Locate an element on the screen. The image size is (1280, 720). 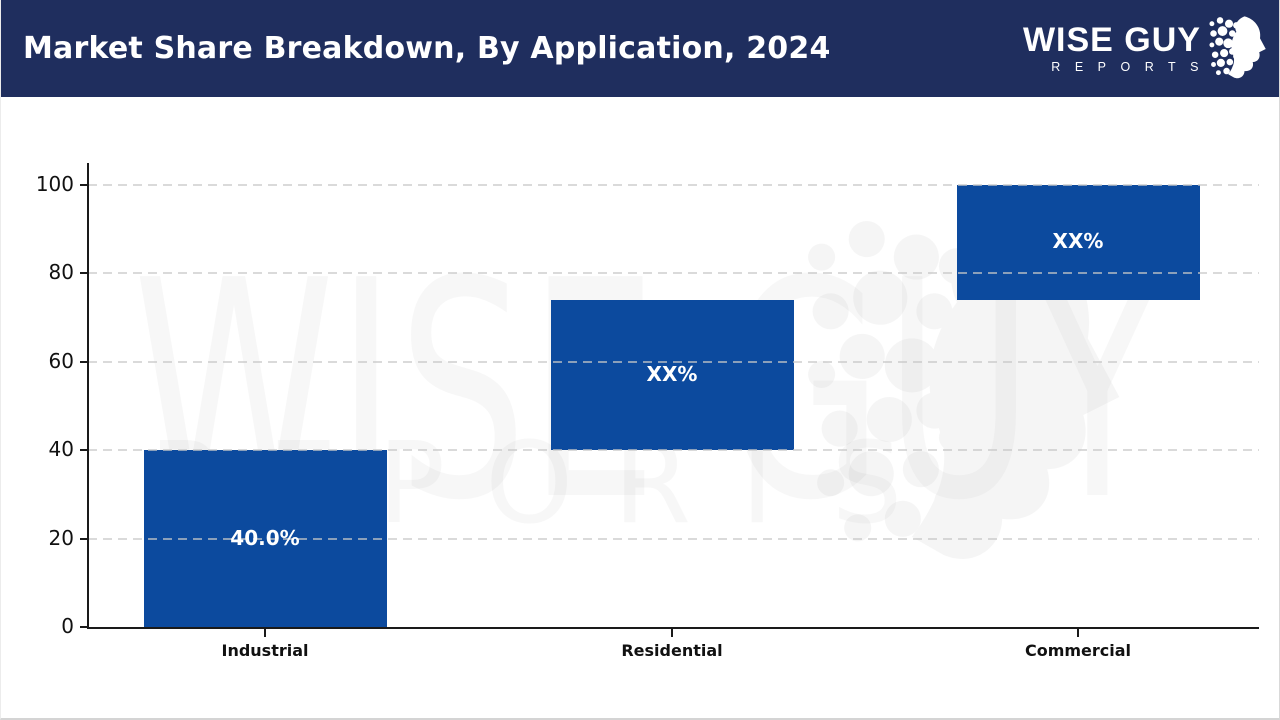
y-tick-label: 60 is located at coordinates (61, 360).